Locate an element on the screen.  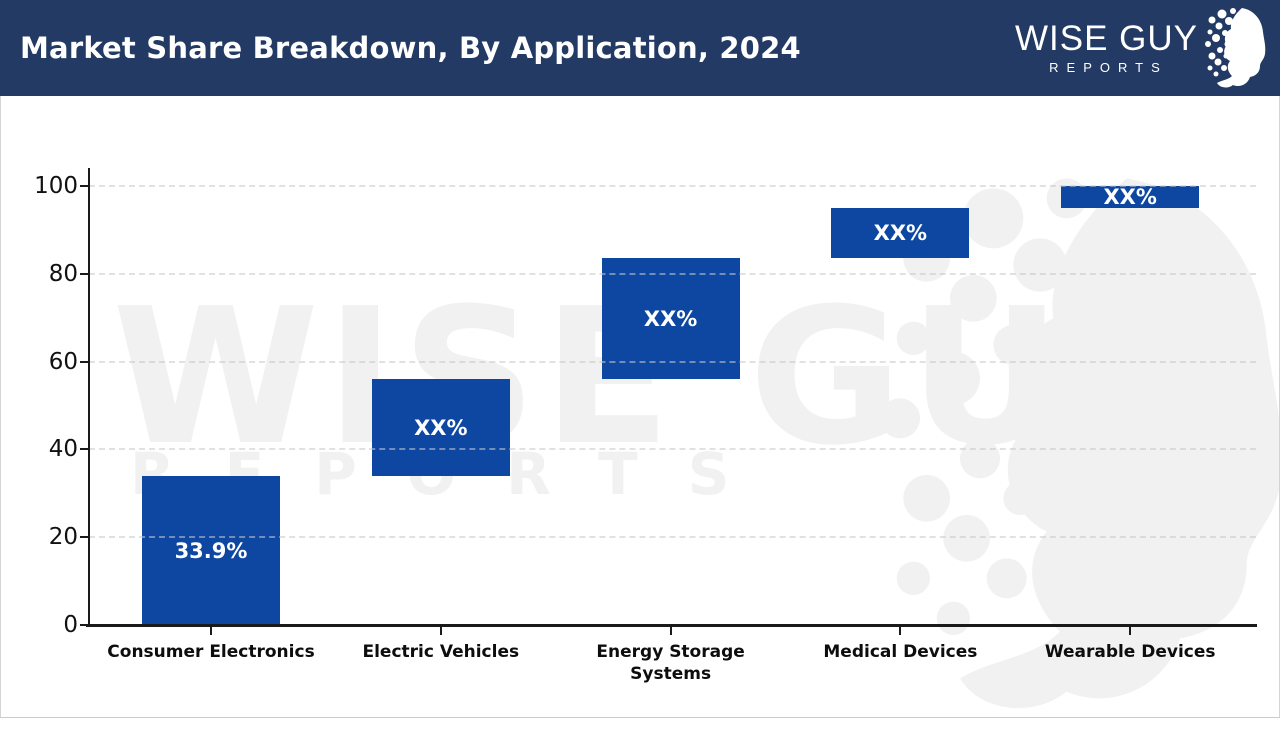
x-axis-line is located at coordinates (671, 625).